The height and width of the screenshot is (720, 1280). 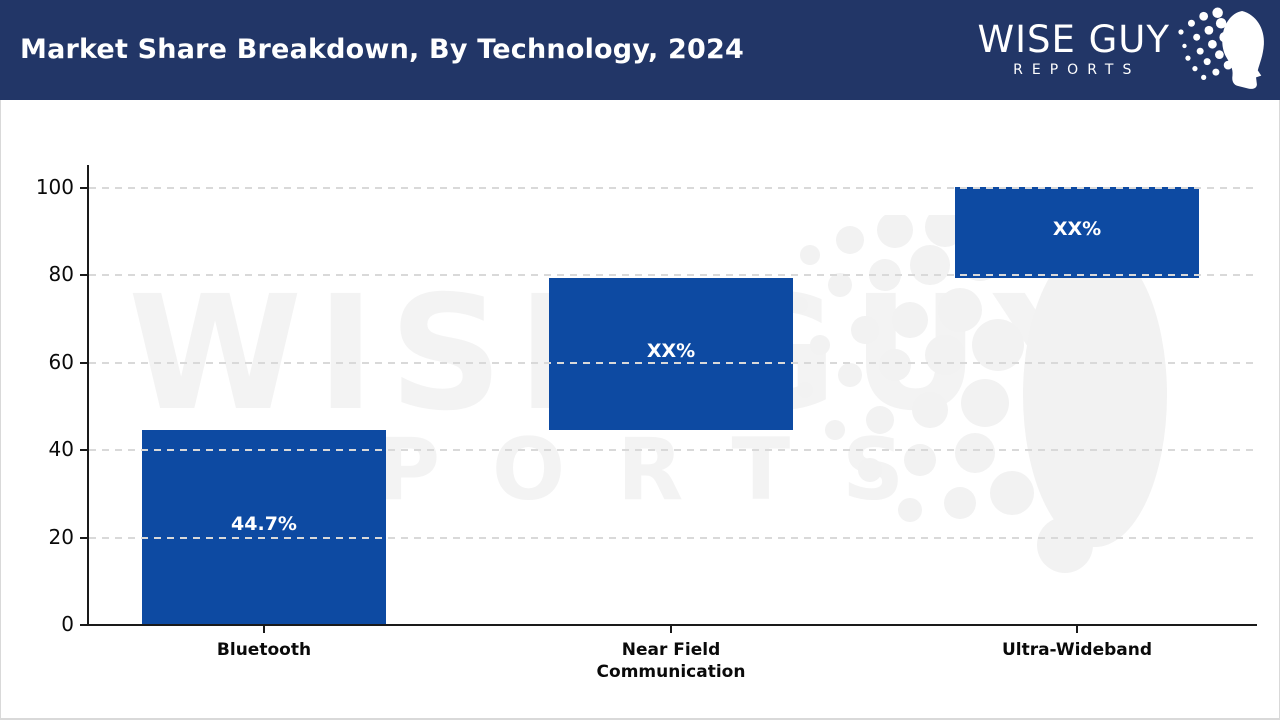 I want to click on y-tick-label: 100, so click(x=54, y=187).